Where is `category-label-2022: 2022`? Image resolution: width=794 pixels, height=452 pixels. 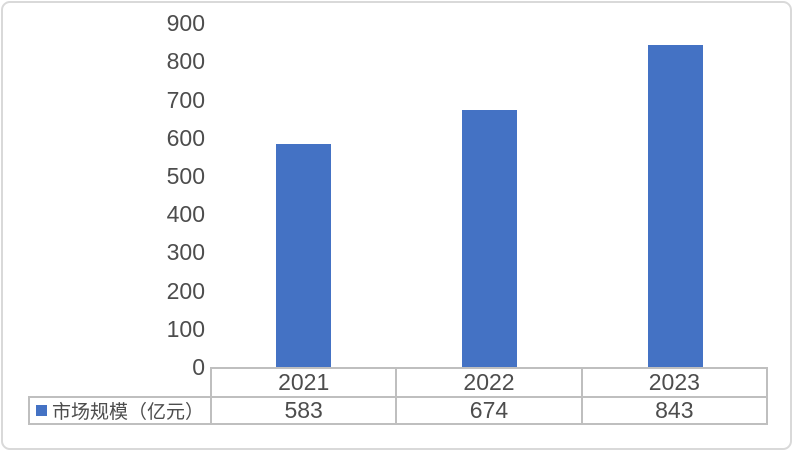 category-label-2022: 2022 is located at coordinates (487, 382).